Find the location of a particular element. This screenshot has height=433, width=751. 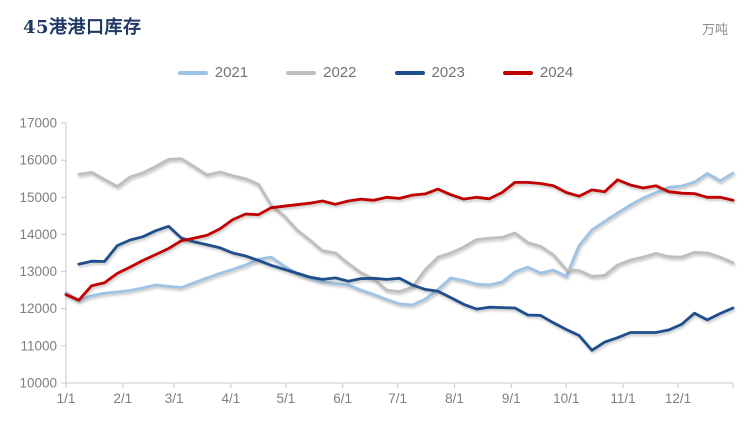

legend-item-2023: 2023 is located at coordinates (429, 72).